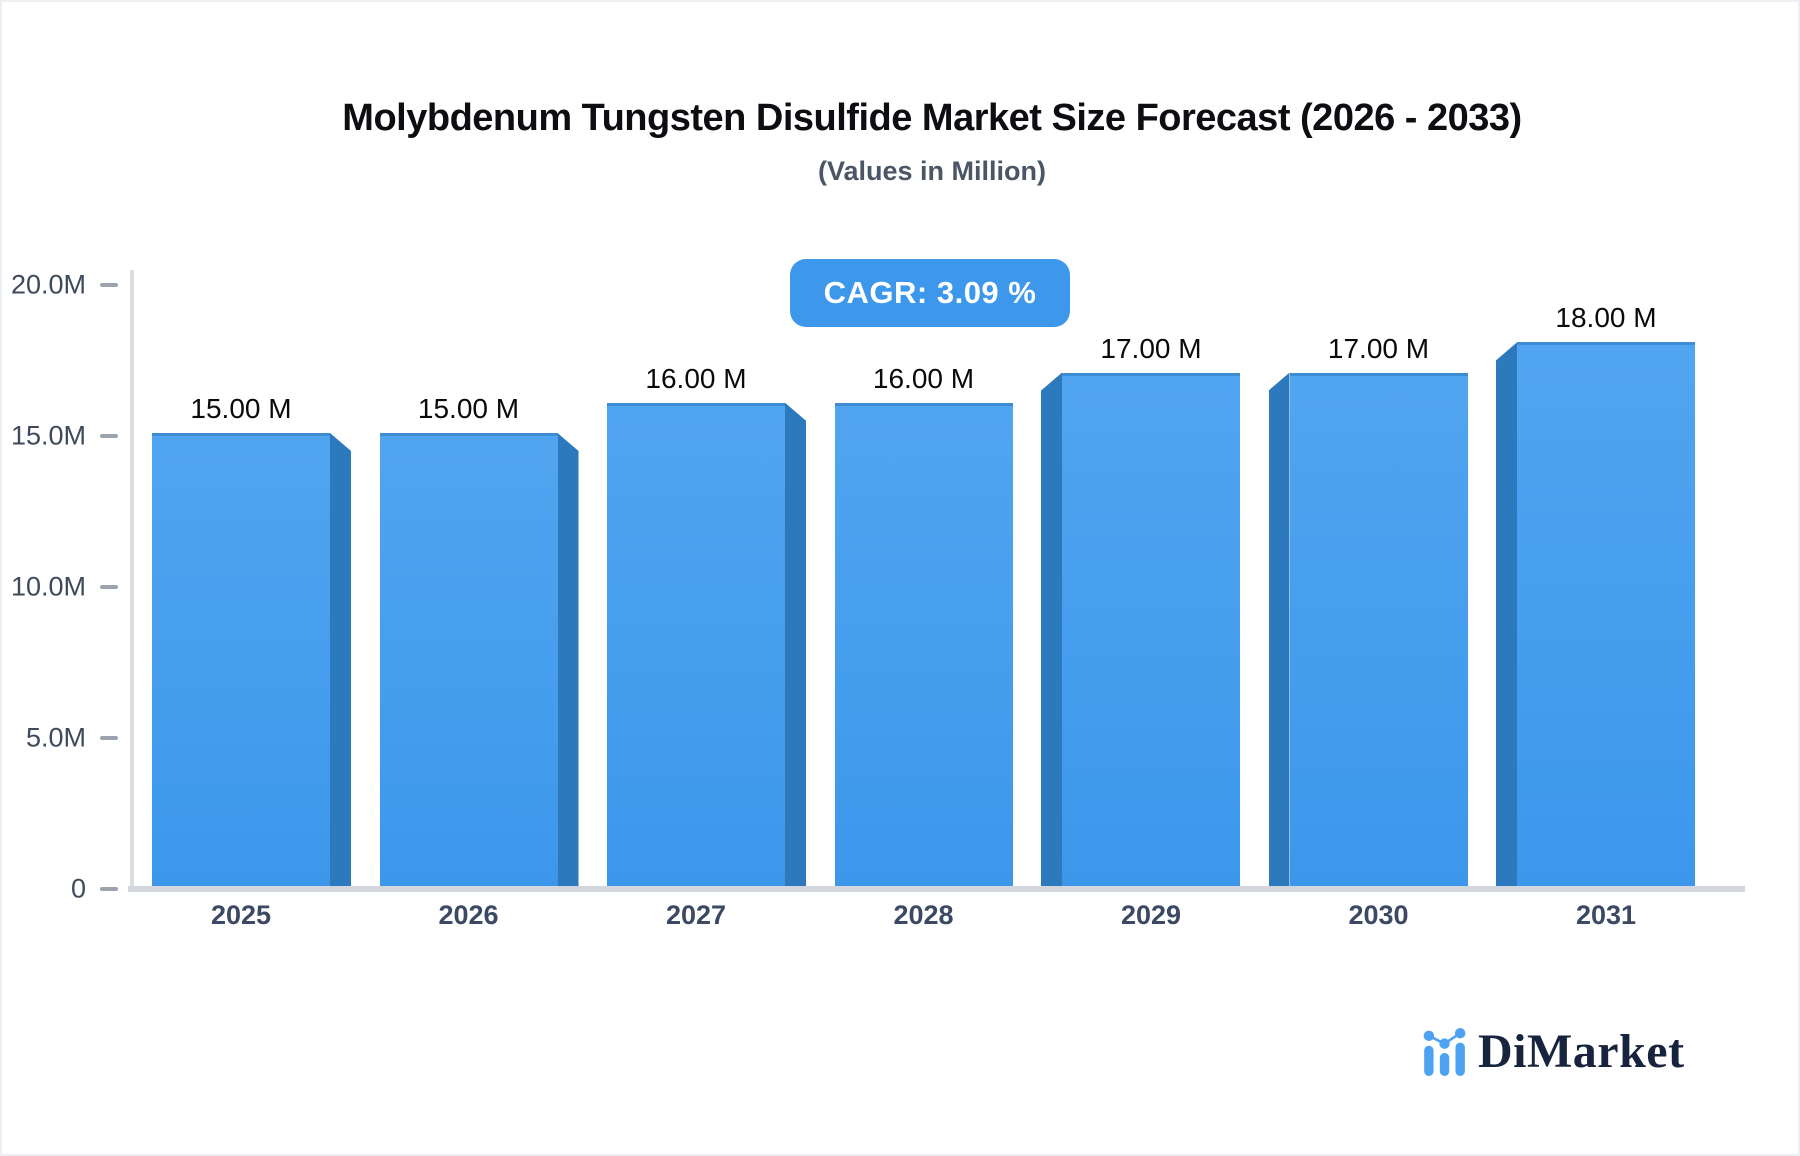  I want to click on x-axis-label: 2027, so click(696, 915).